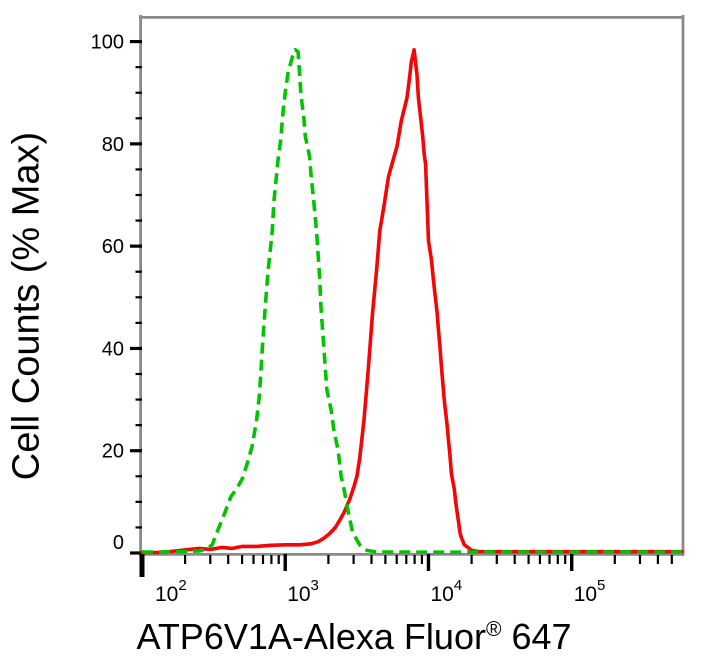  What do you see at coordinates (113, 349) in the screenshot?
I see `y-tick-label-40: 40` at bounding box center [113, 349].